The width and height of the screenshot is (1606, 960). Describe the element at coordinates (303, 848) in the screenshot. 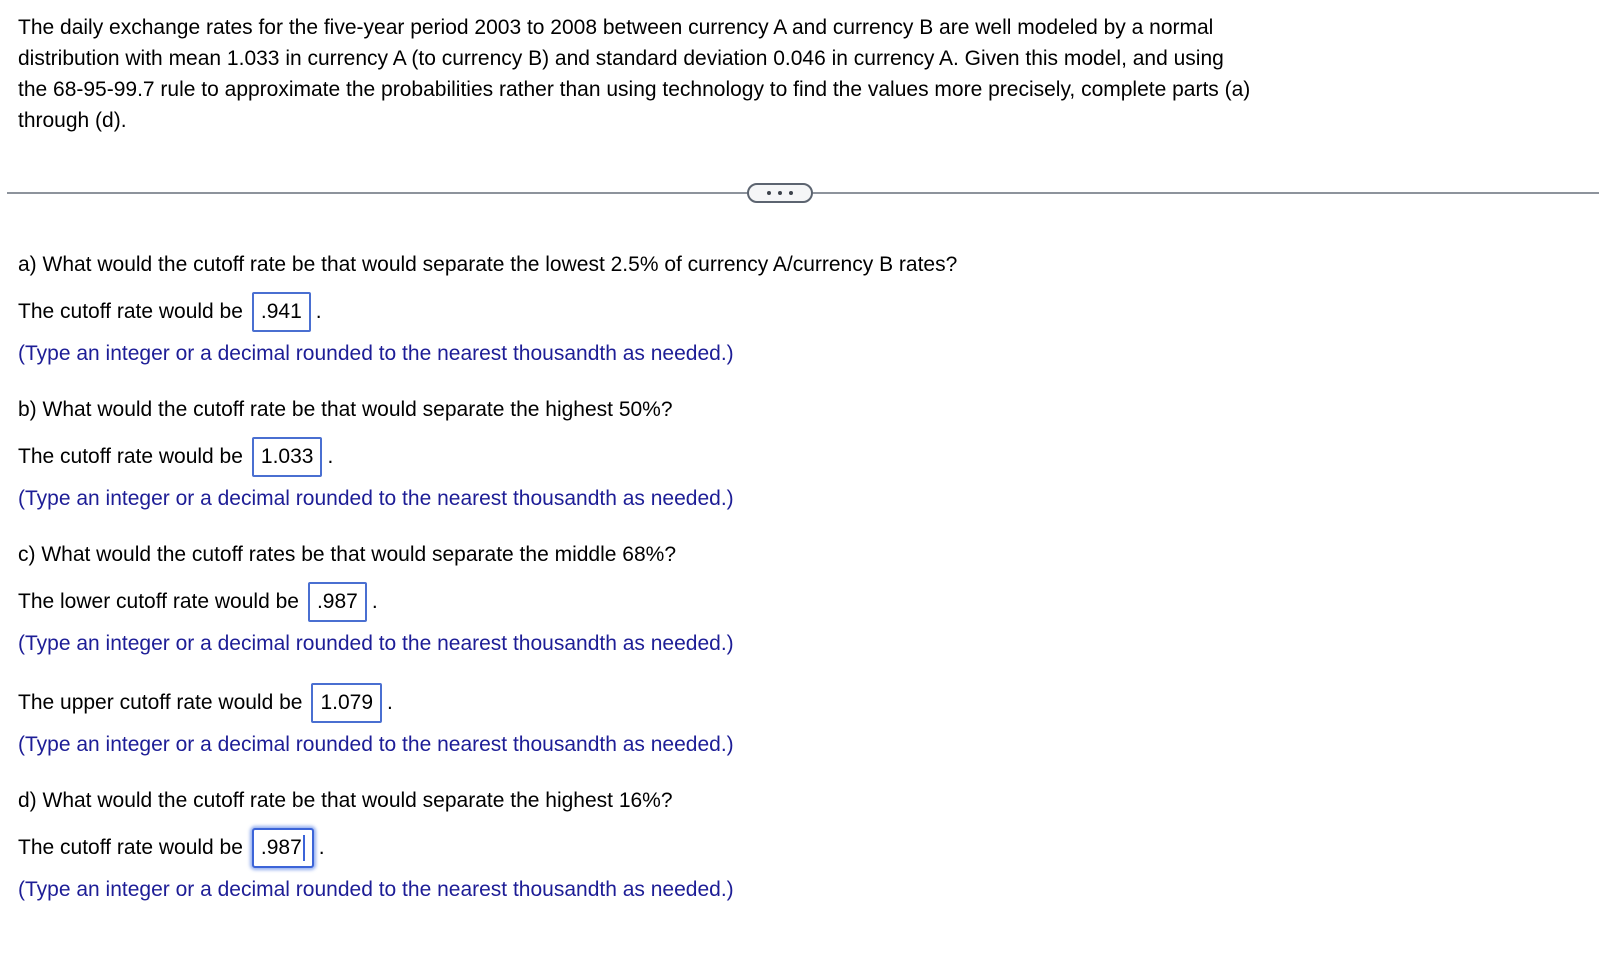

I see `text-cursor` at that location.